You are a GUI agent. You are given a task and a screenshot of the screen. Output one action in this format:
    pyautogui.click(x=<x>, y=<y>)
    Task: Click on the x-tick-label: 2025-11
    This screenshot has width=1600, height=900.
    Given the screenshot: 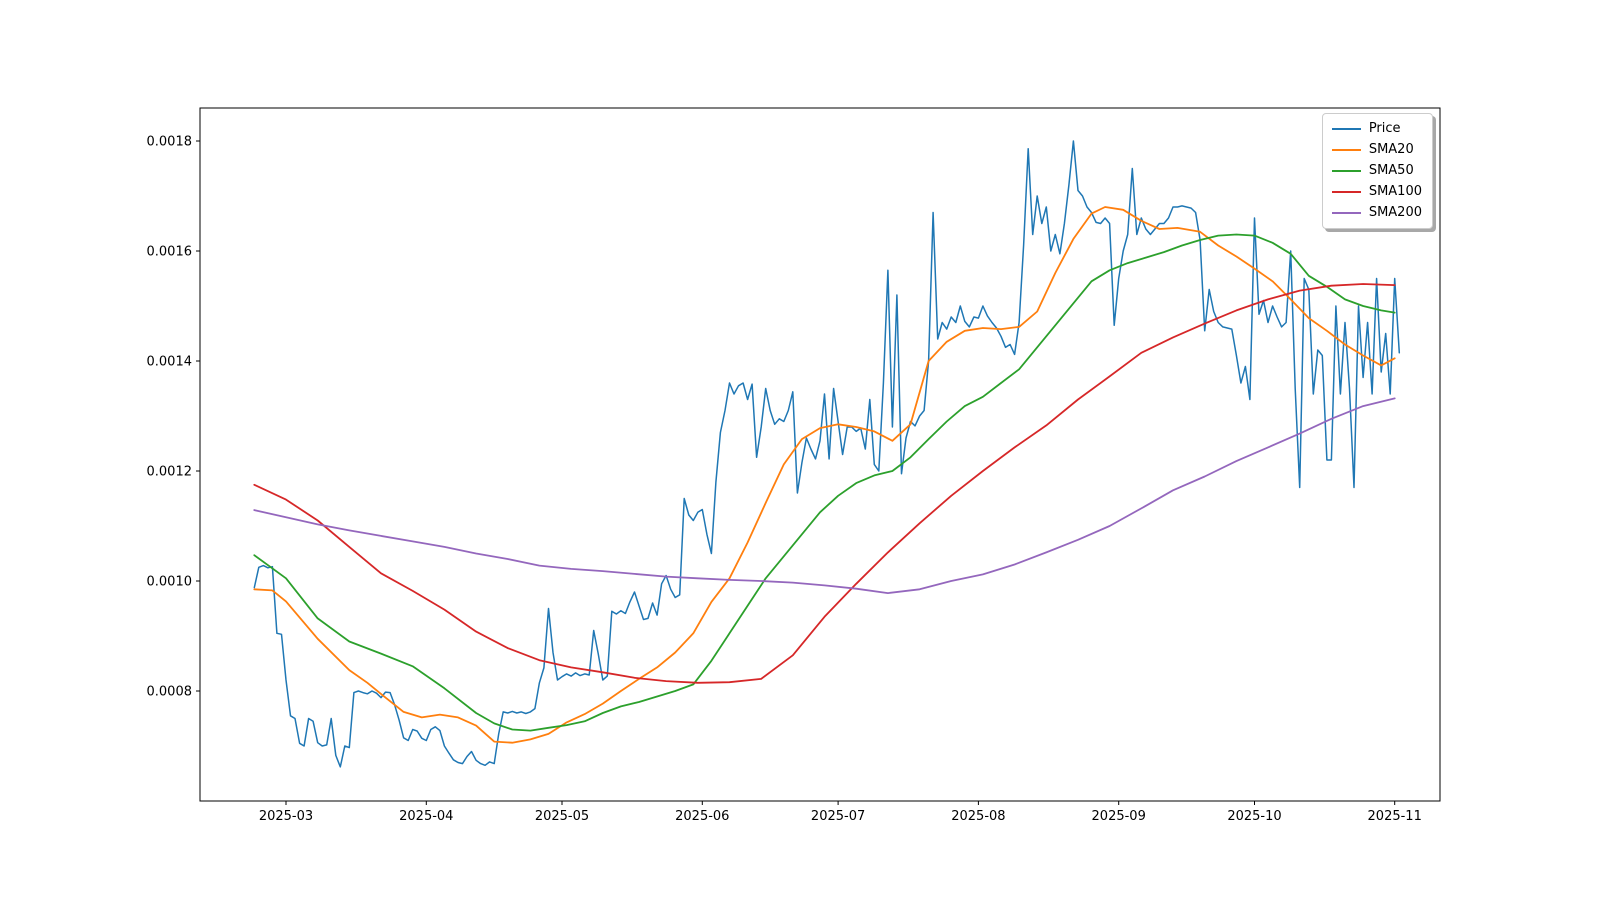 What is the action you would take?
    pyautogui.click(x=1395, y=816)
    